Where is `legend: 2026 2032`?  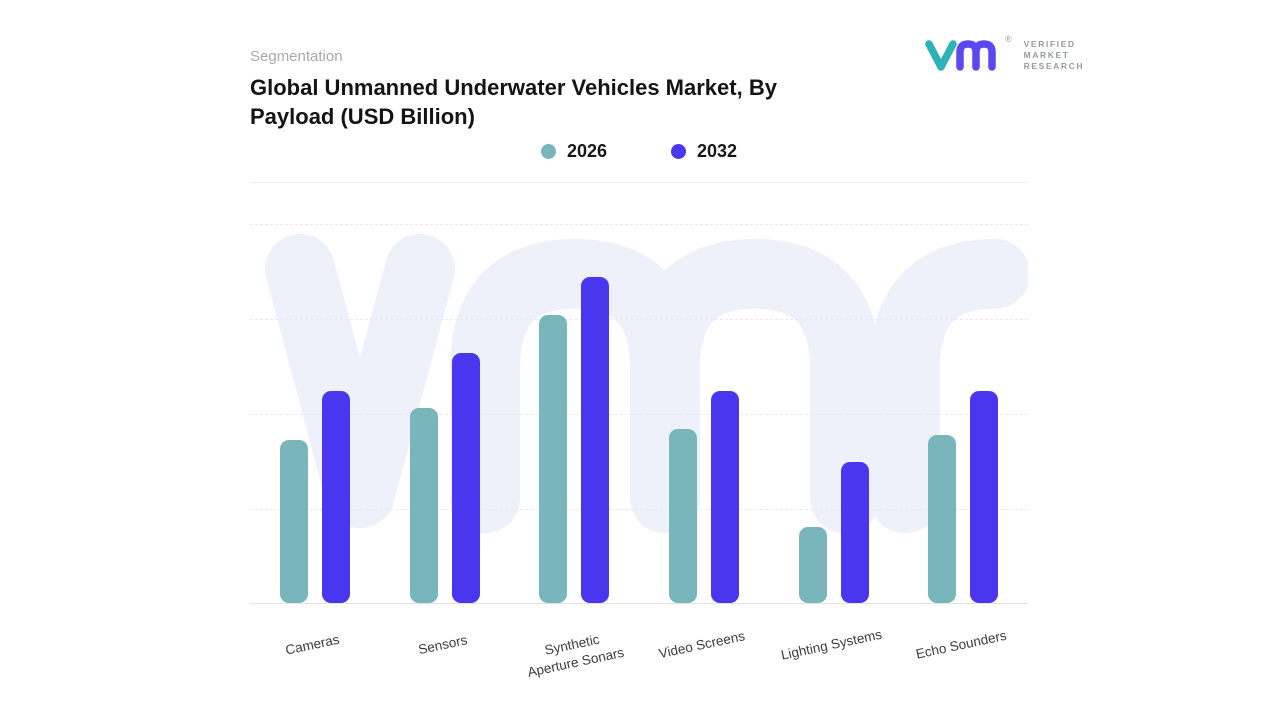 legend: 2026 2032 is located at coordinates (639, 151).